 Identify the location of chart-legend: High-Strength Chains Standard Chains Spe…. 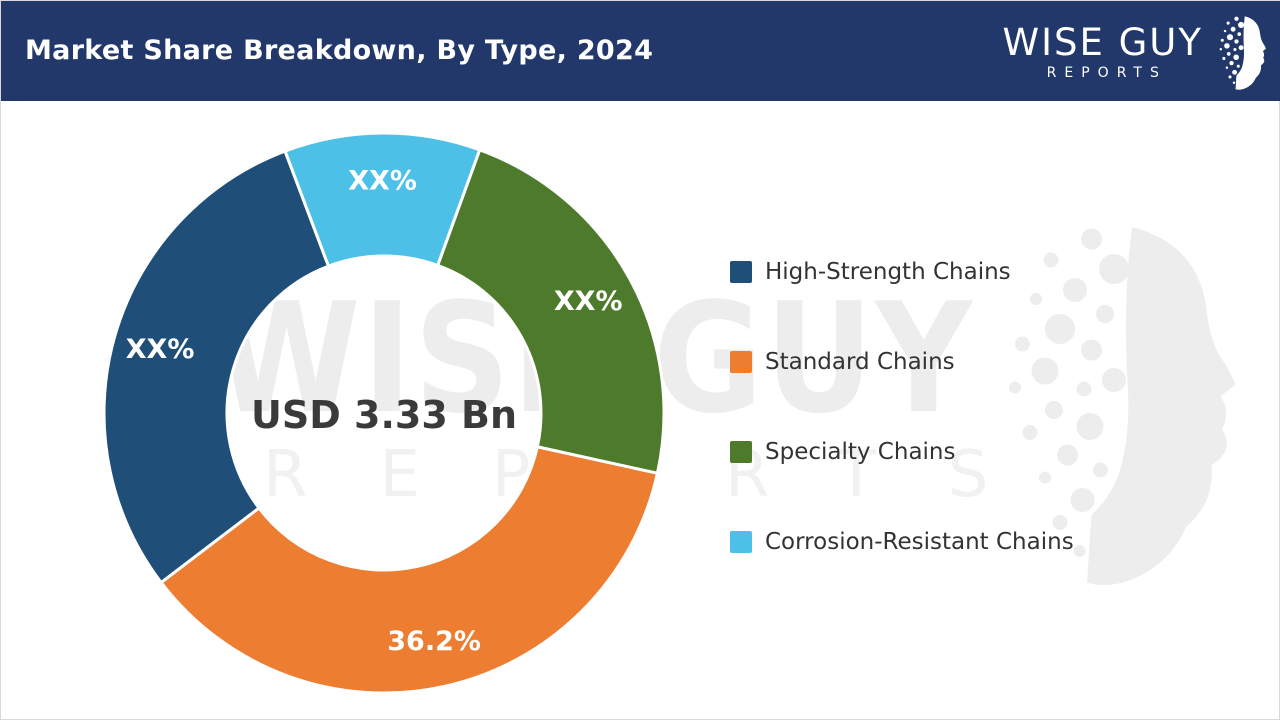
(902, 437).